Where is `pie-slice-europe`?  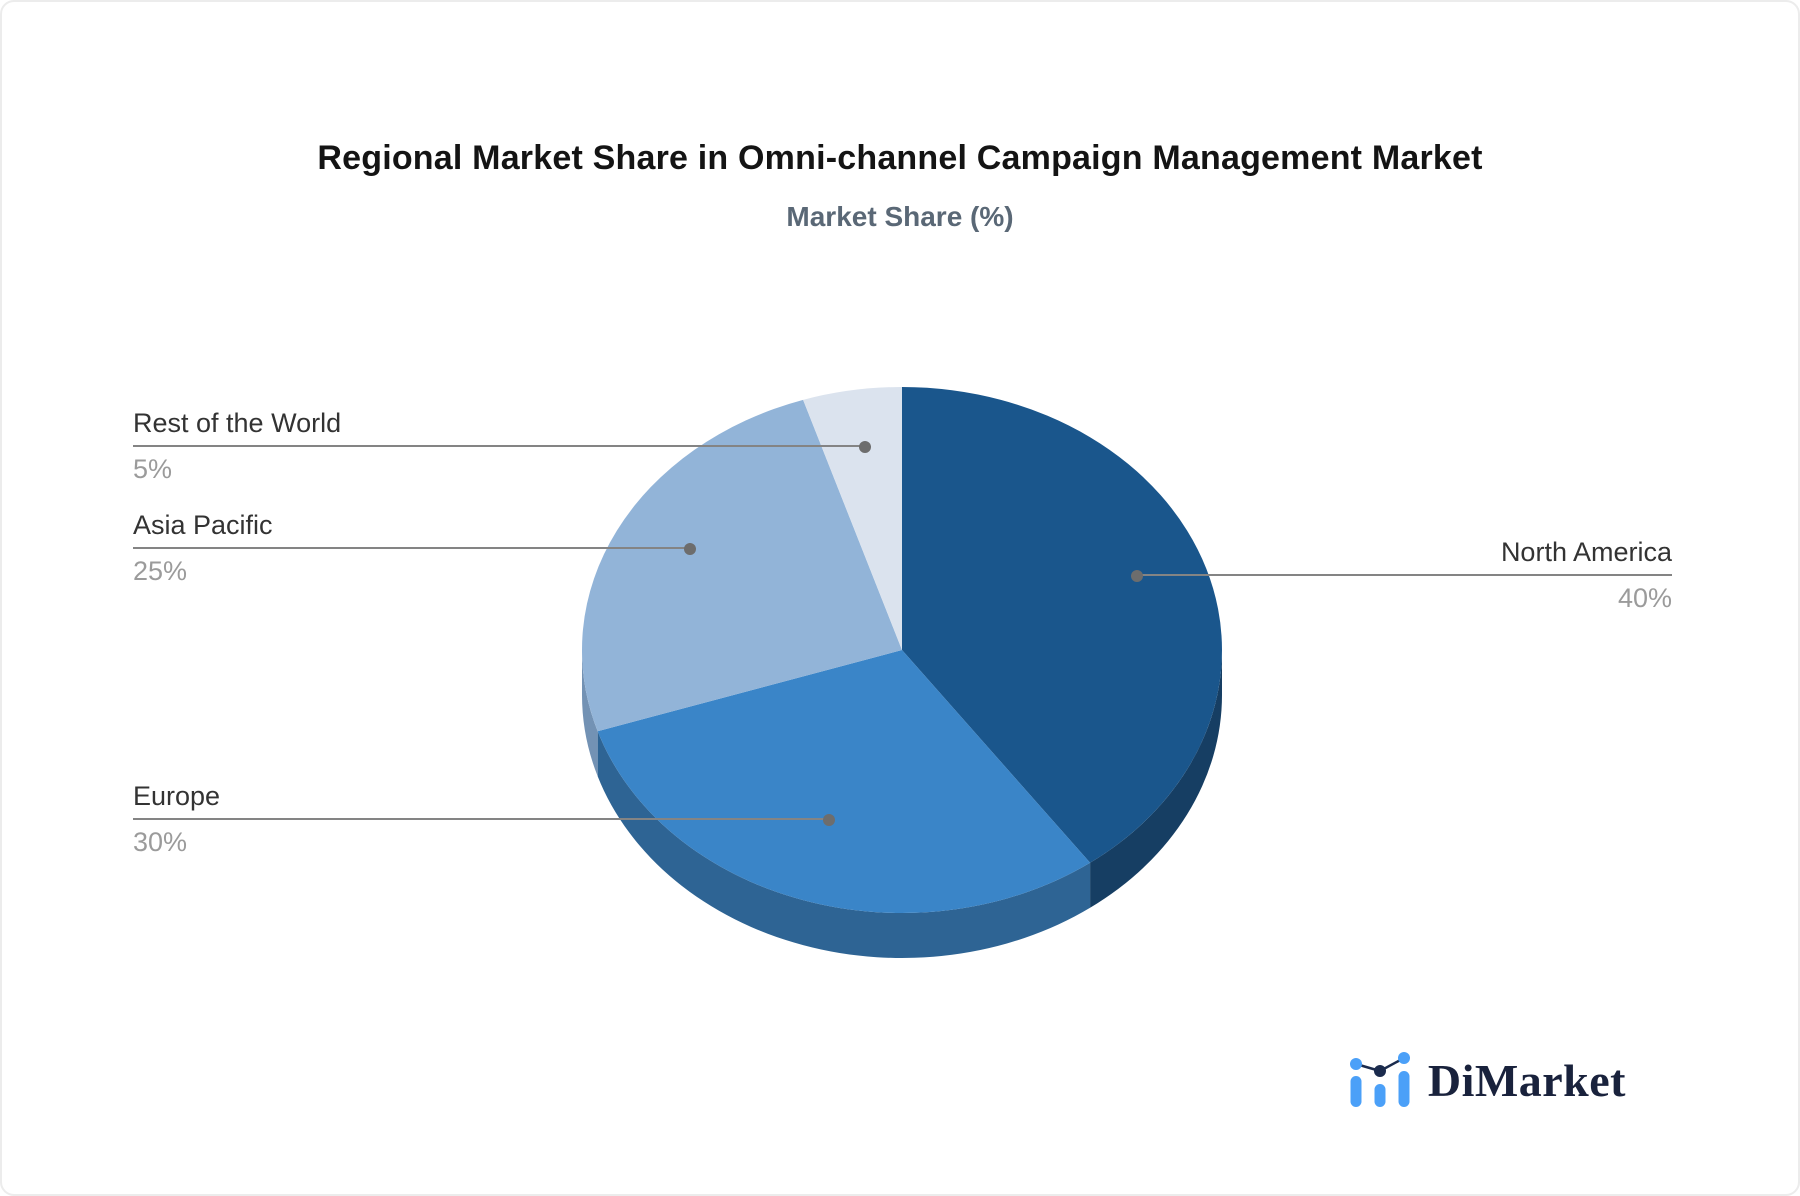 pie-slice-europe is located at coordinates (844, 781).